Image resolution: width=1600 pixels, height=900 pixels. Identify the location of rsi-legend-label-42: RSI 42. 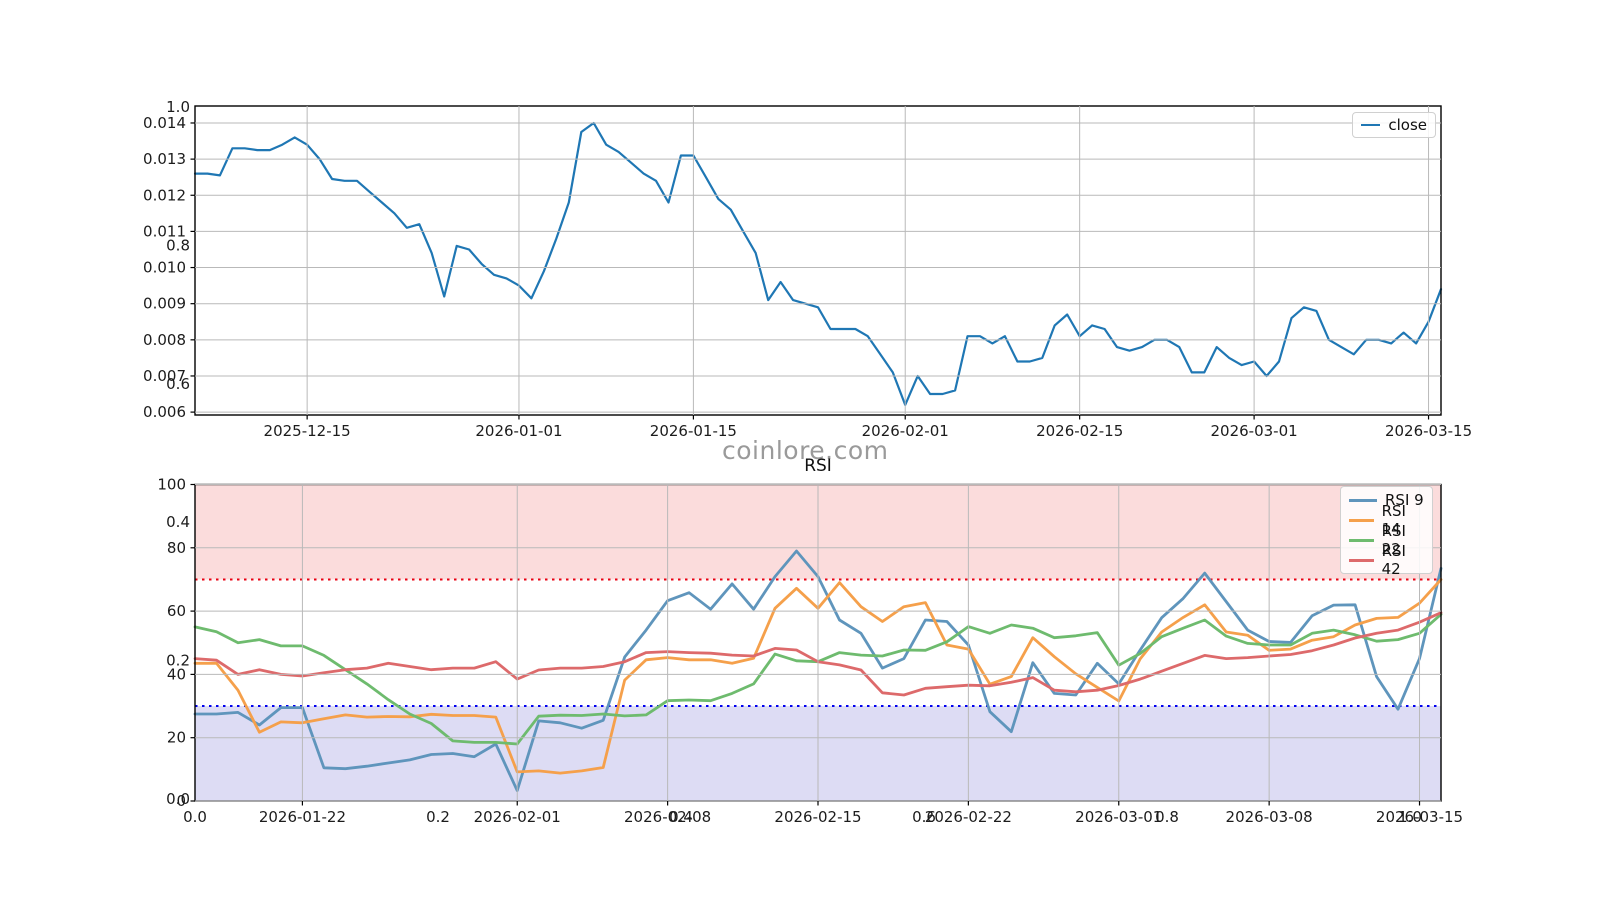
(1393, 560).